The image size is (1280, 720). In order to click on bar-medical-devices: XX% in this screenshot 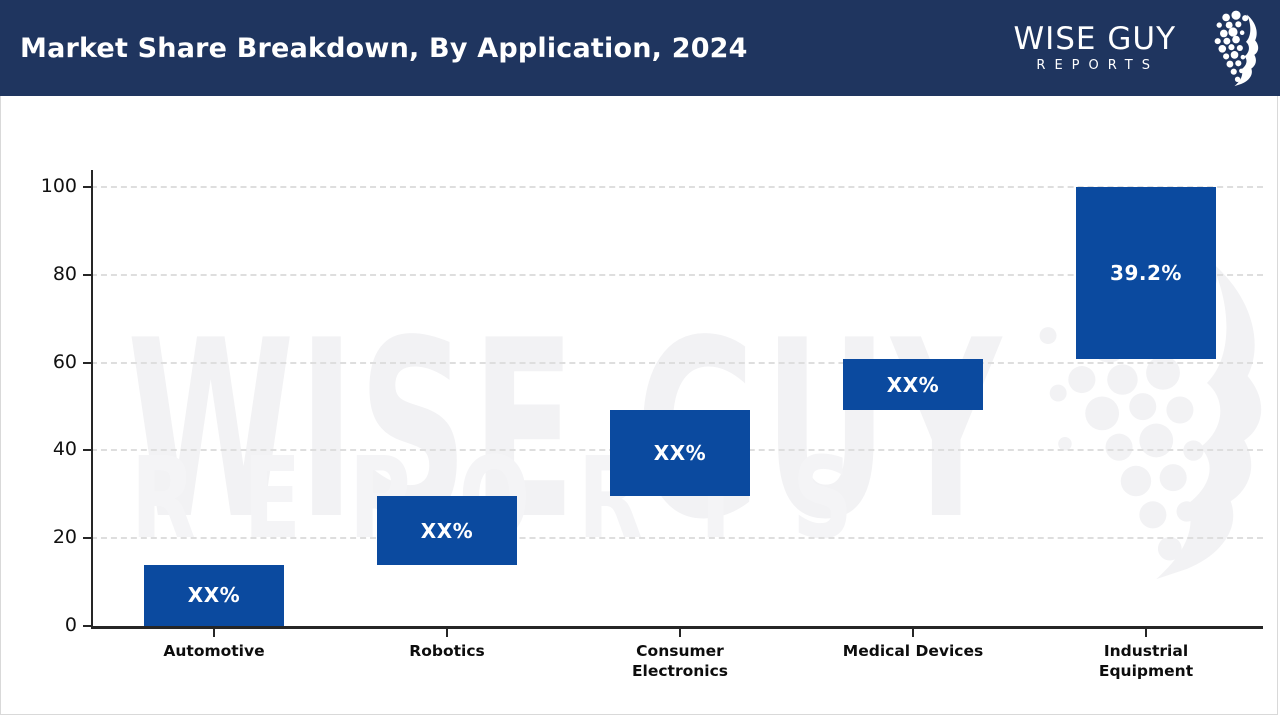, I will do `click(913, 384)`.